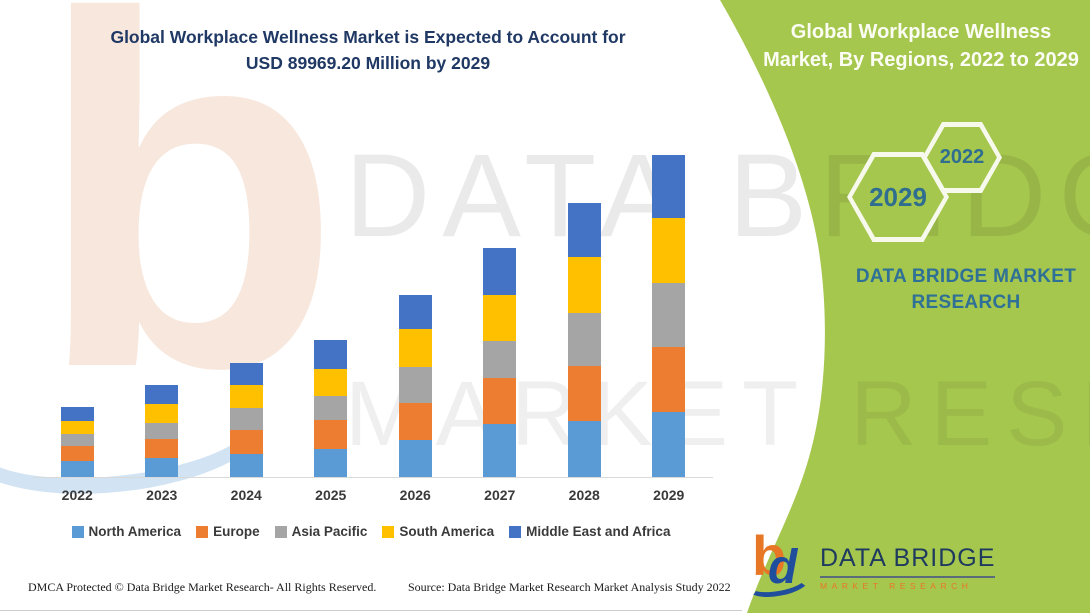  I want to click on segment-south-america-2029, so click(669, 251).